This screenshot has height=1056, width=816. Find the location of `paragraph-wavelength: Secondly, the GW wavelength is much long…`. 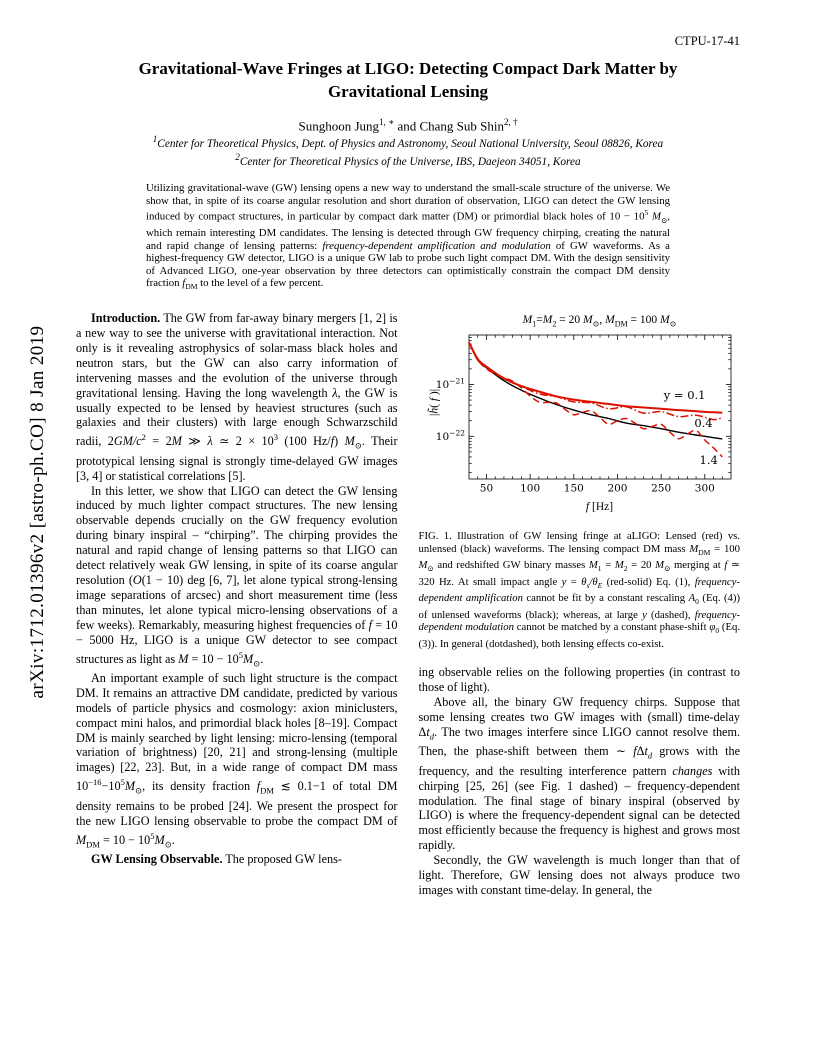

paragraph-wavelength: Secondly, the GW wavelength is much long… is located at coordinates (579, 875).